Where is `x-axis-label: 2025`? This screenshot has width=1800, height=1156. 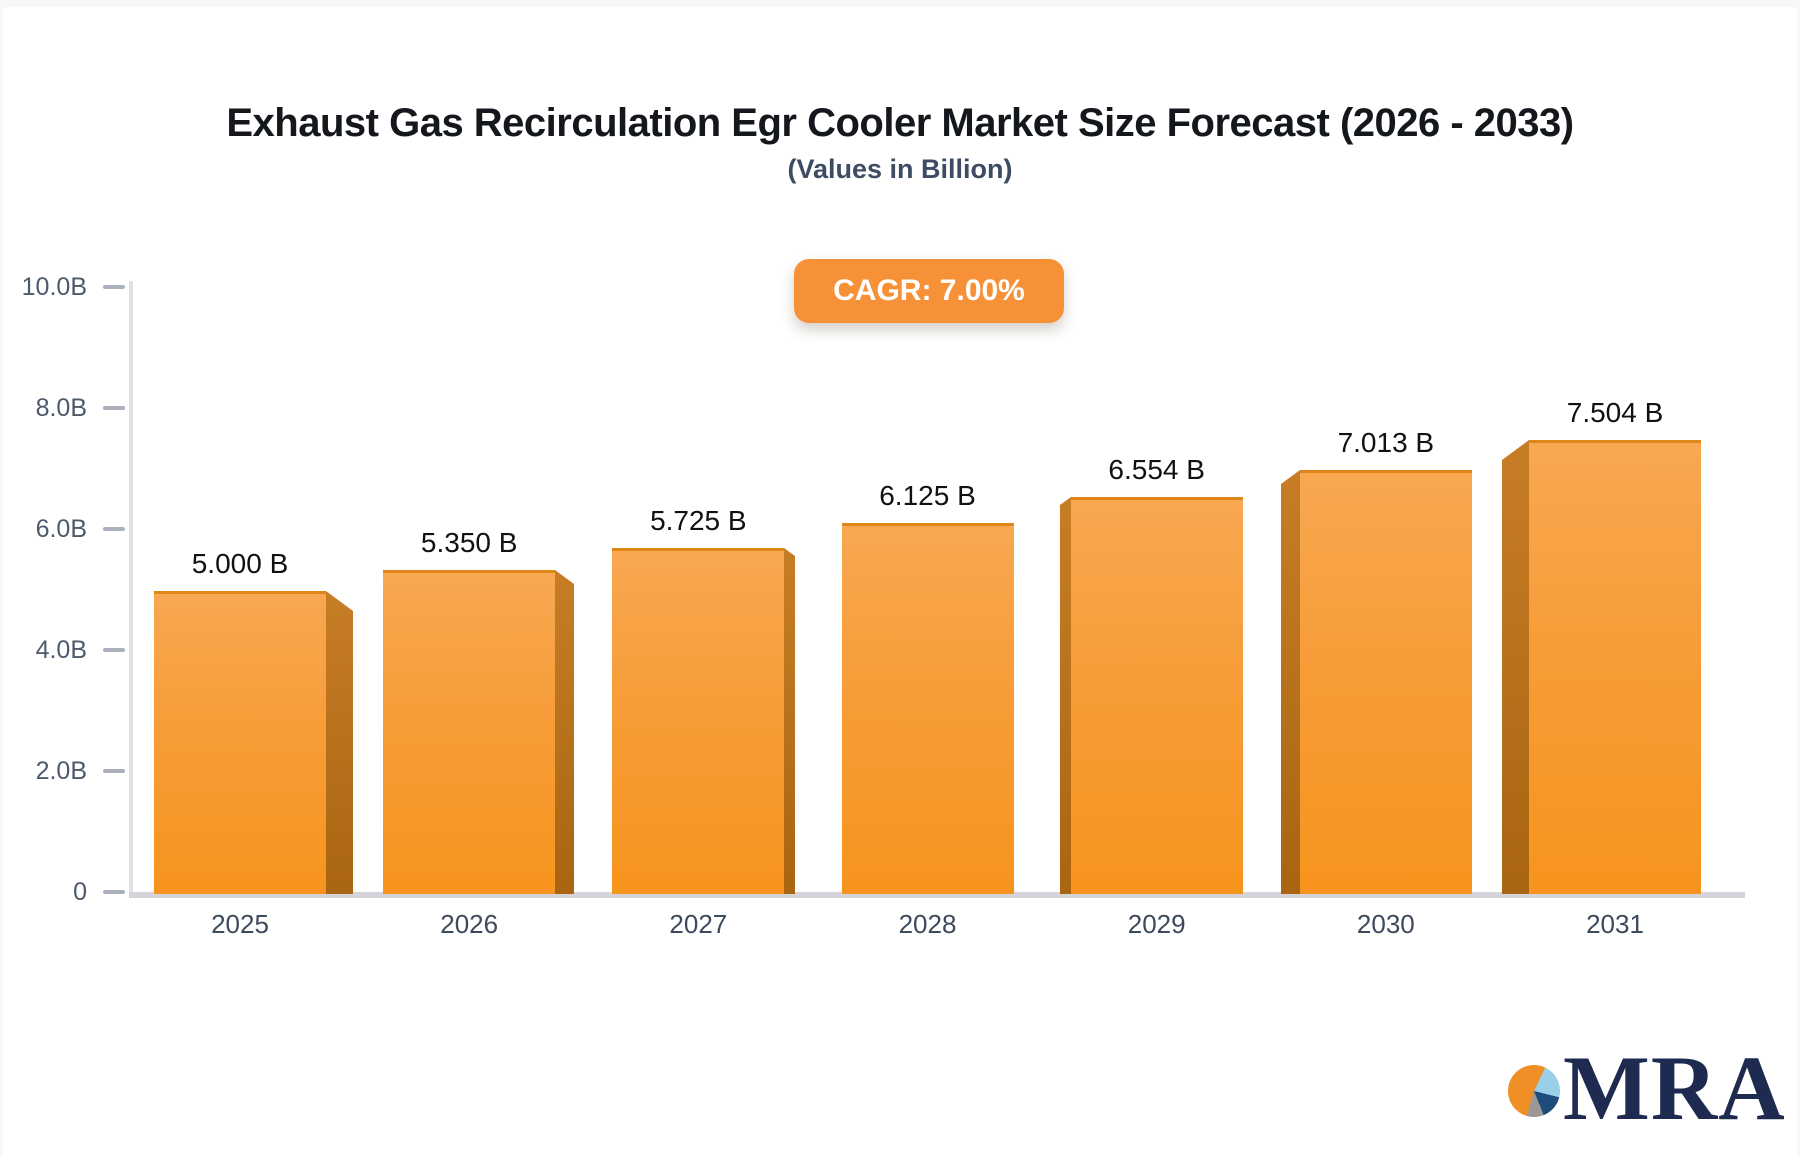
x-axis-label: 2025 is located at coordinates (240, 924).